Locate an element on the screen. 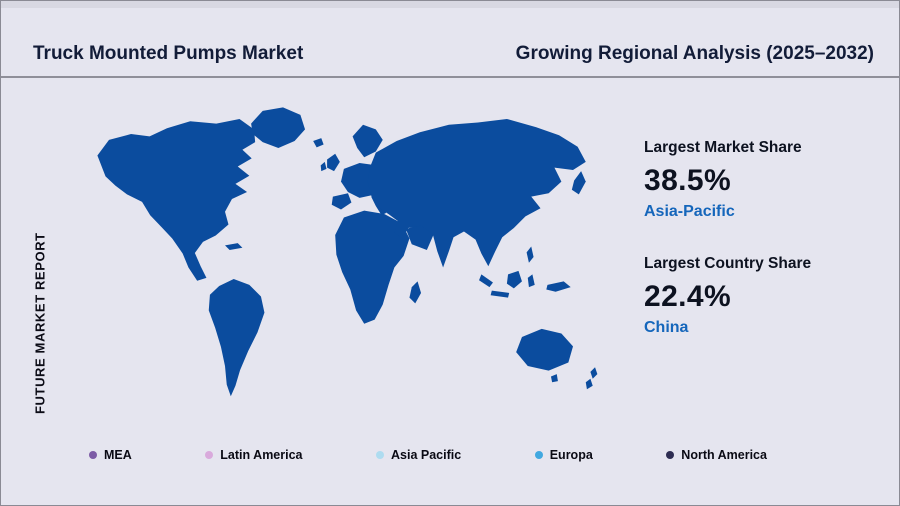 Image resolution: width=900 pixels, height=506 pixels. legend-item-asia-pacific: Asia Pacific is located at coordinates (418, 455).